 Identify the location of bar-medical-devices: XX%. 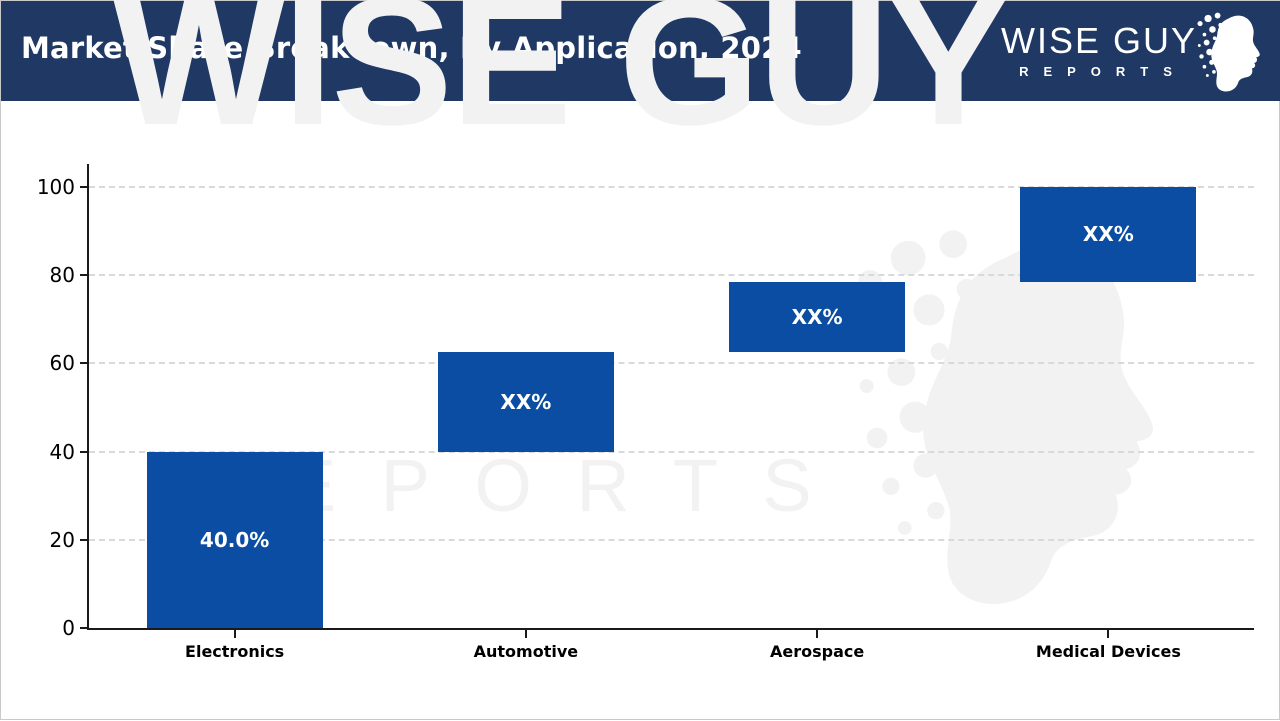
(1108, 234).